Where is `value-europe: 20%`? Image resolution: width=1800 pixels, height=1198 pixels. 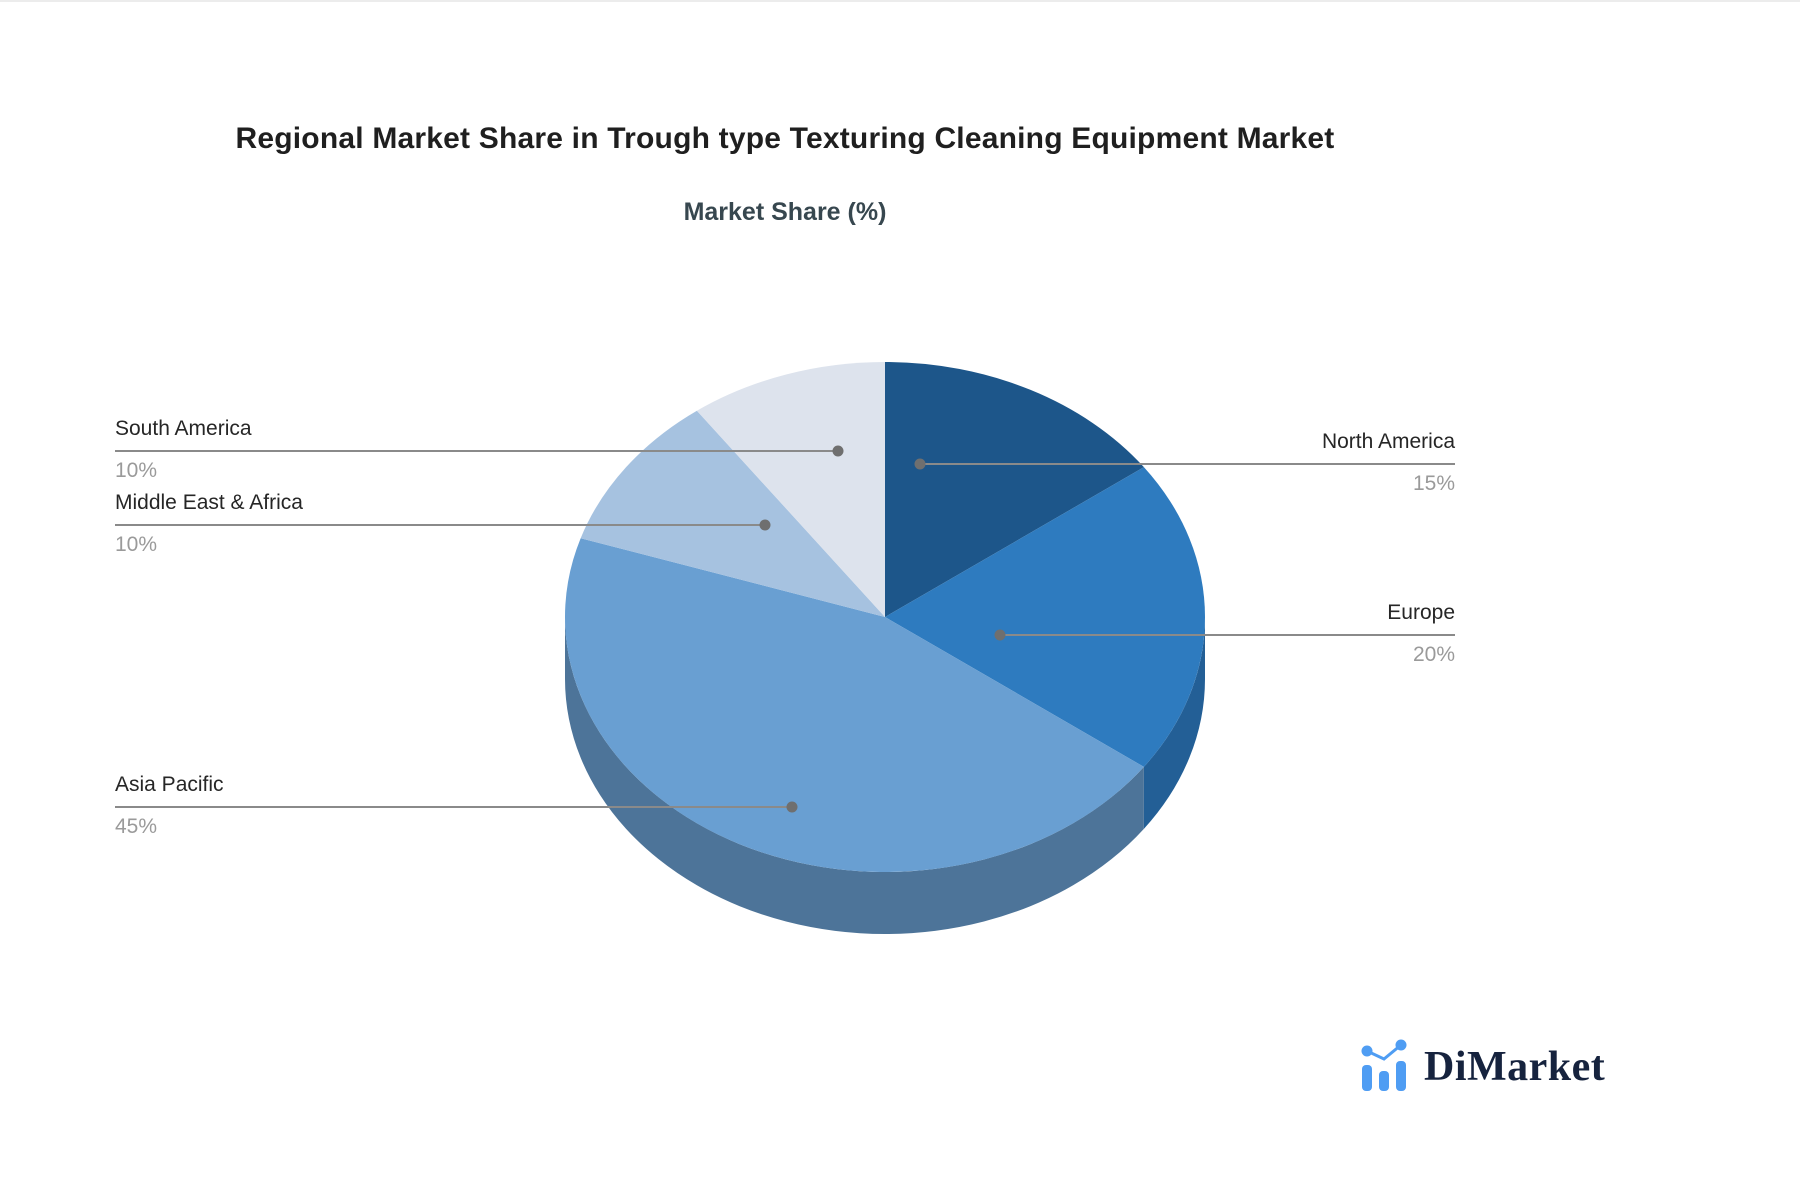 value-europe: 20% is located at coordinates (1433, 654).